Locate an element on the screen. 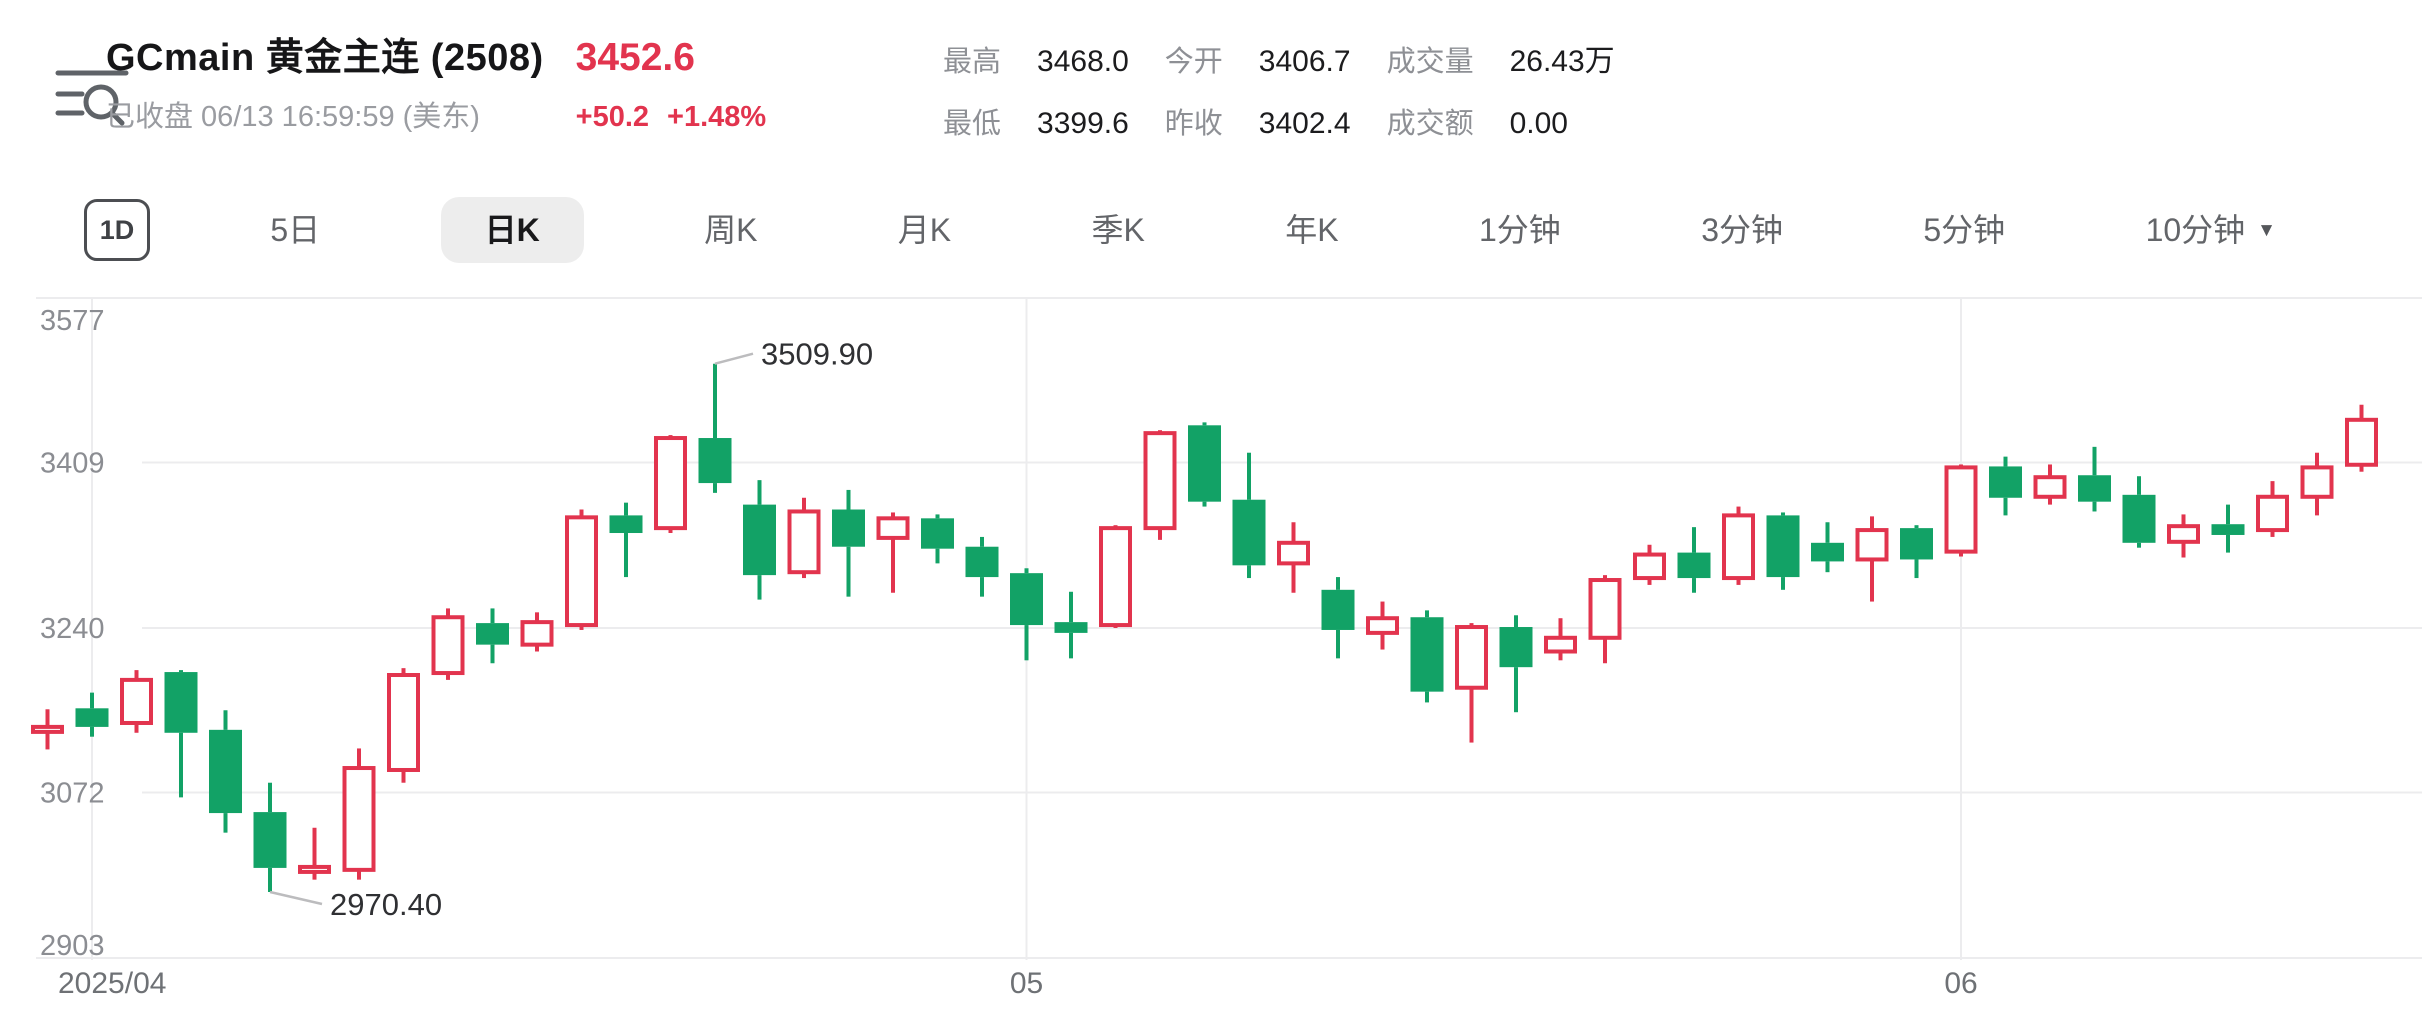  tab-label: 3分钟 is located at coordinates (1742, 230).